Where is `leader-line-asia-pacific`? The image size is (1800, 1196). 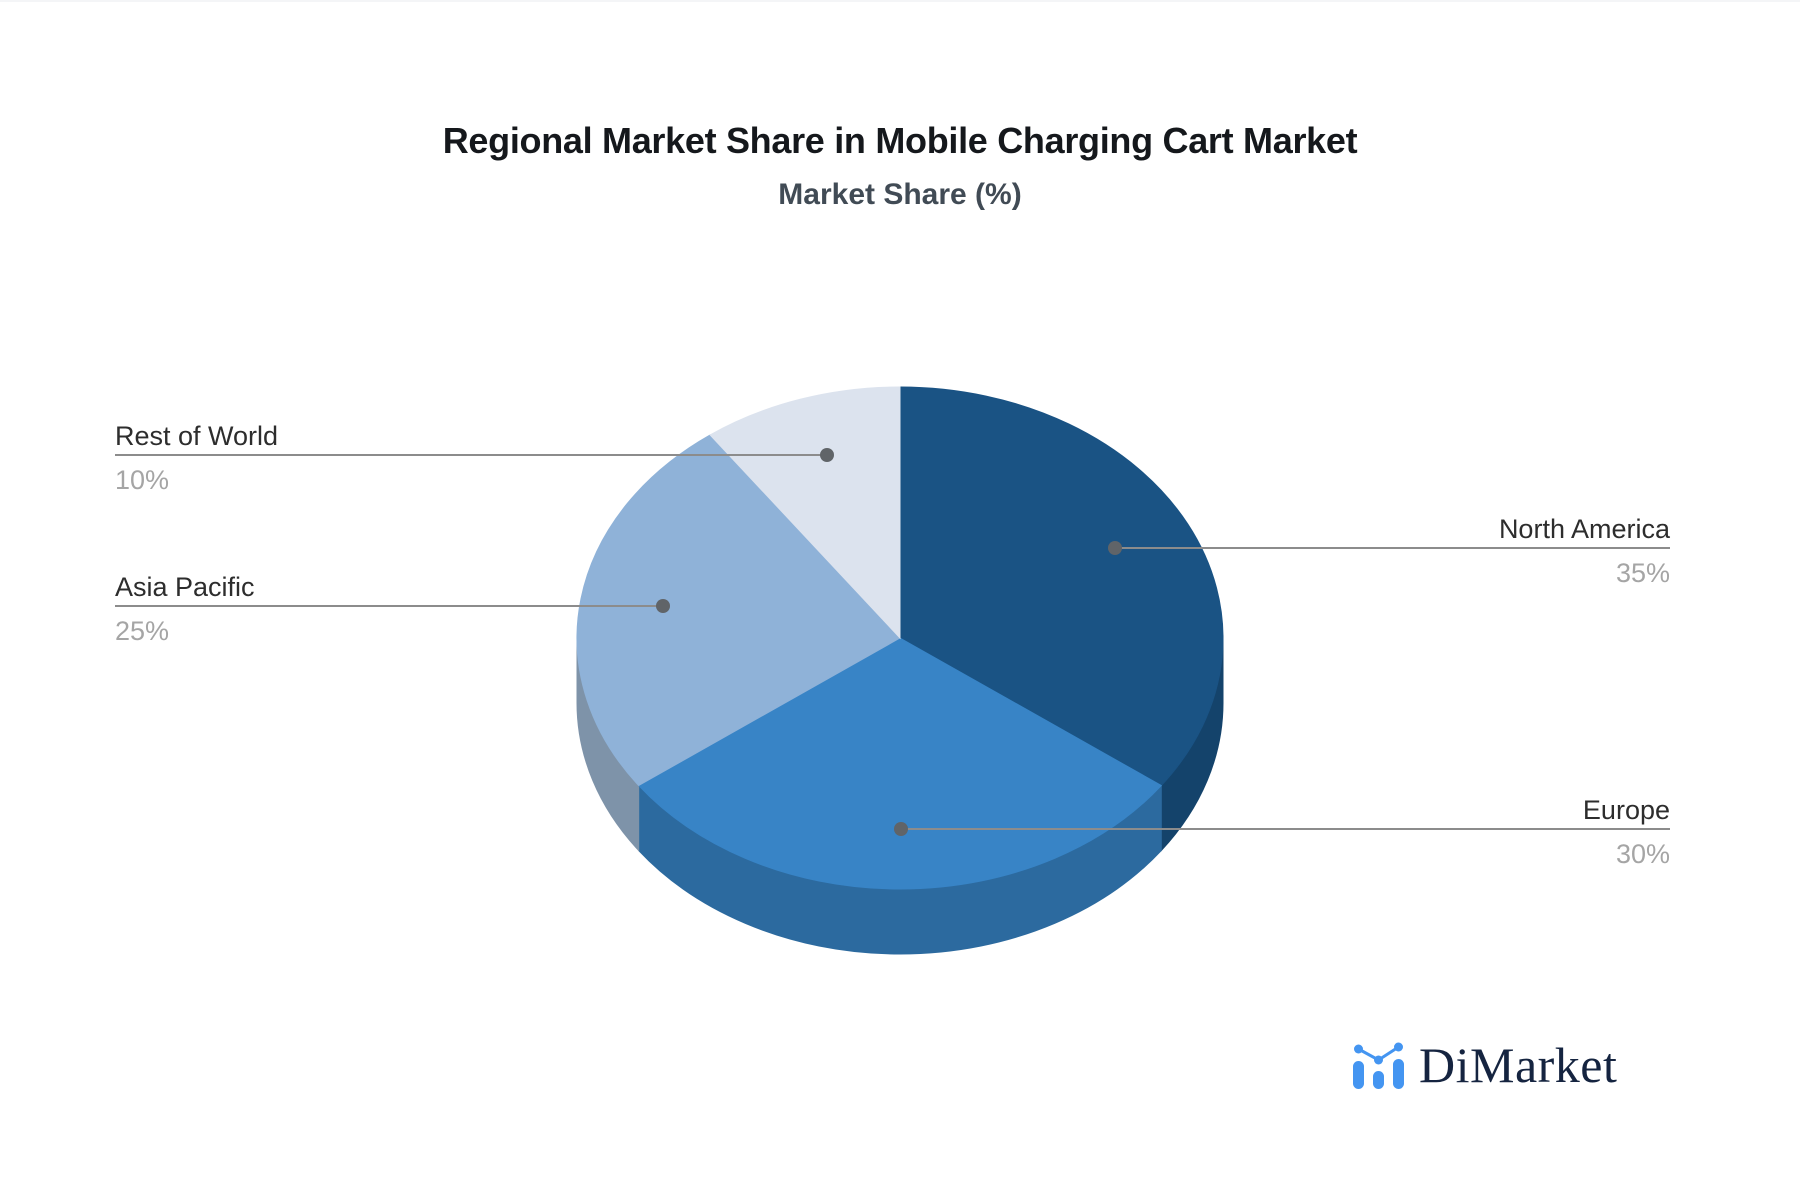 leader-line-asia-pacific is located at coordinates (389, 606).